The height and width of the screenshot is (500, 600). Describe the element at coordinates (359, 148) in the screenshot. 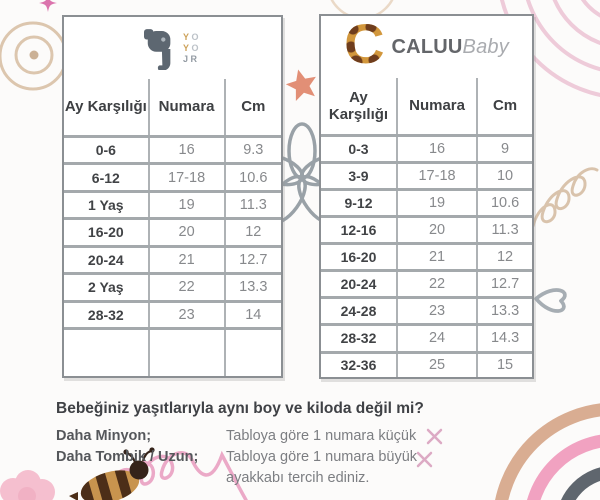

I see `table-cell: 0-3` at that location.